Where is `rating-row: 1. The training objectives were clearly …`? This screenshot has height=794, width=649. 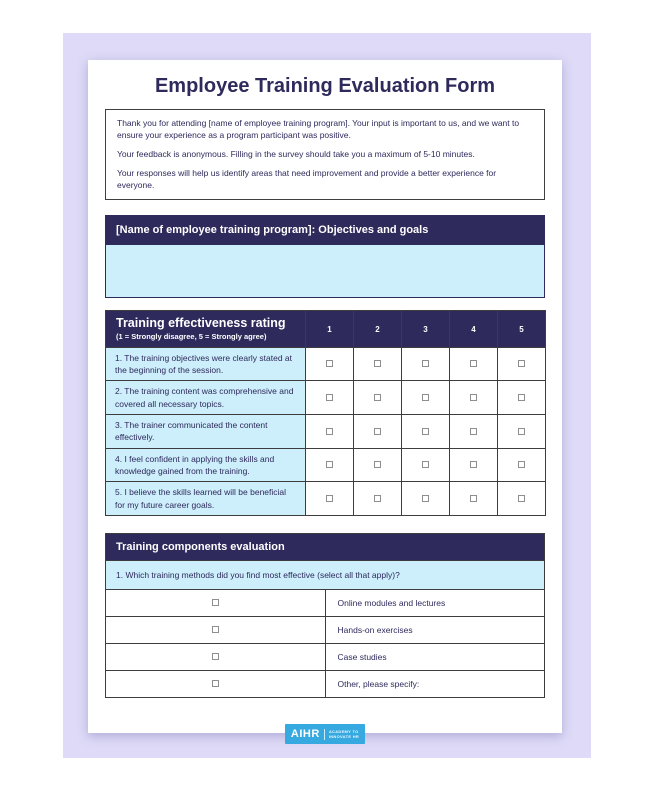
rating-row: 1. The training objectives were clearly … is located at coordinates (325, 364).